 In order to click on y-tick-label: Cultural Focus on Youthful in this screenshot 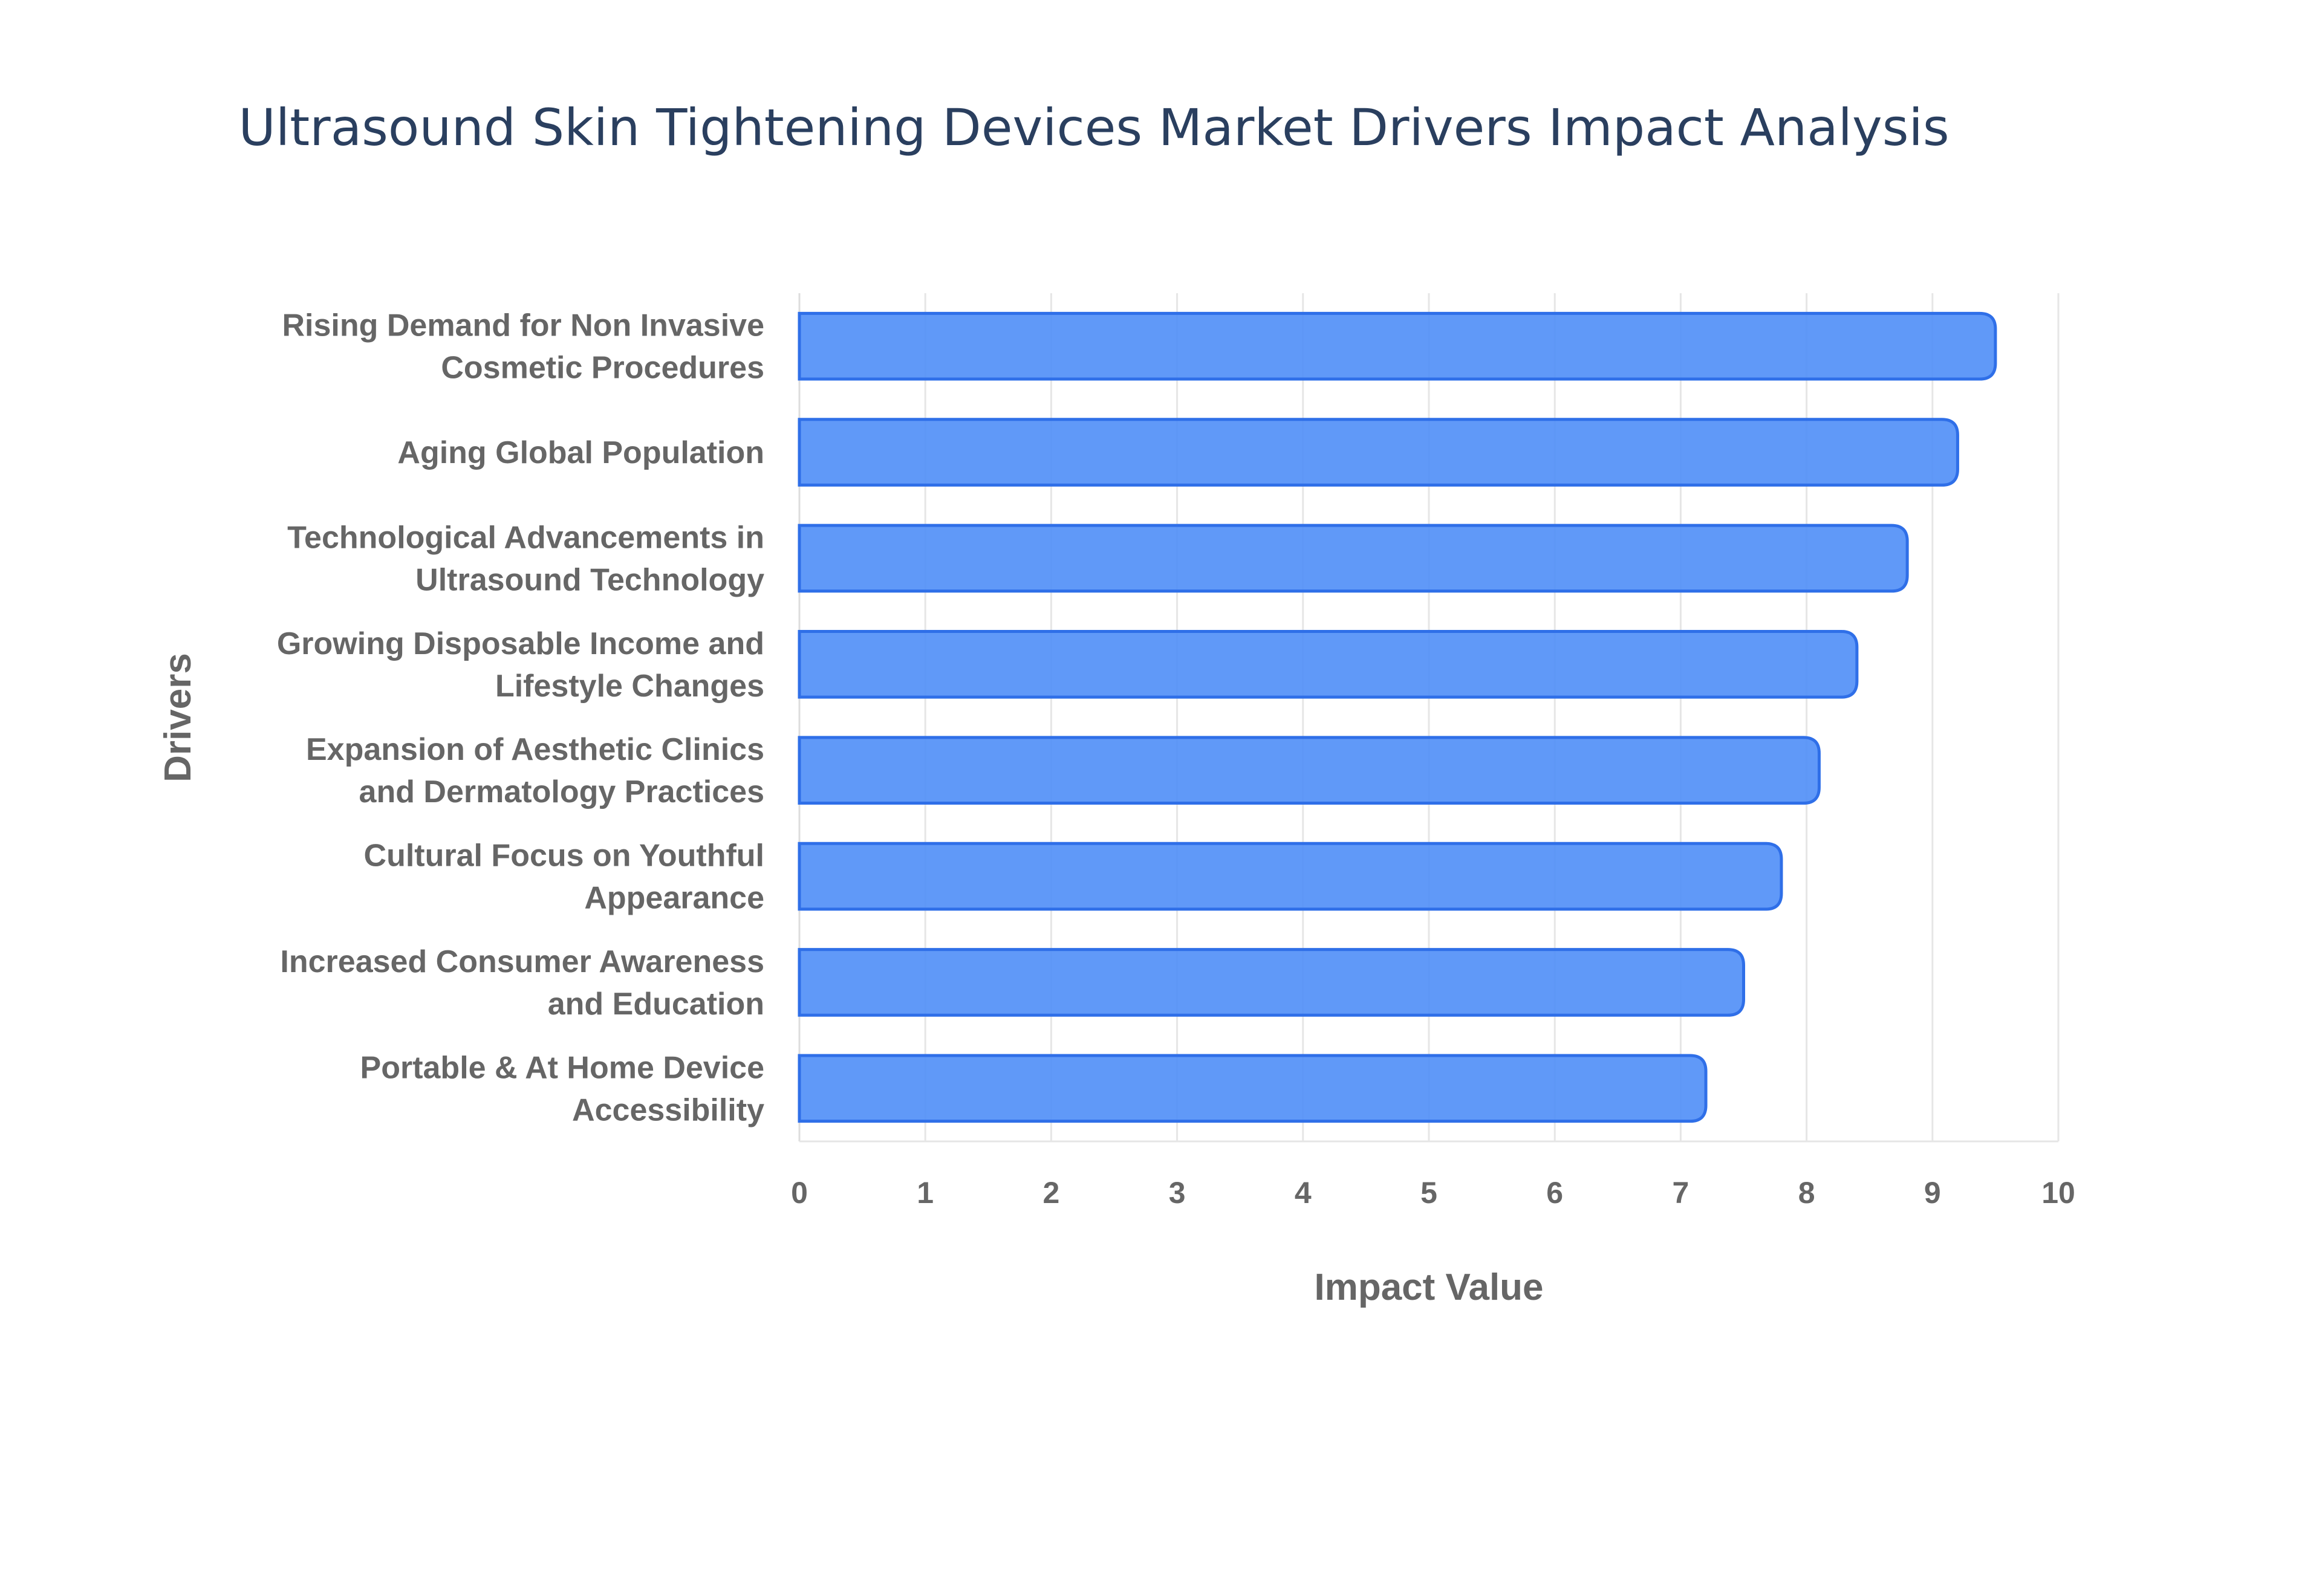, I will do `click(564, 856)`.